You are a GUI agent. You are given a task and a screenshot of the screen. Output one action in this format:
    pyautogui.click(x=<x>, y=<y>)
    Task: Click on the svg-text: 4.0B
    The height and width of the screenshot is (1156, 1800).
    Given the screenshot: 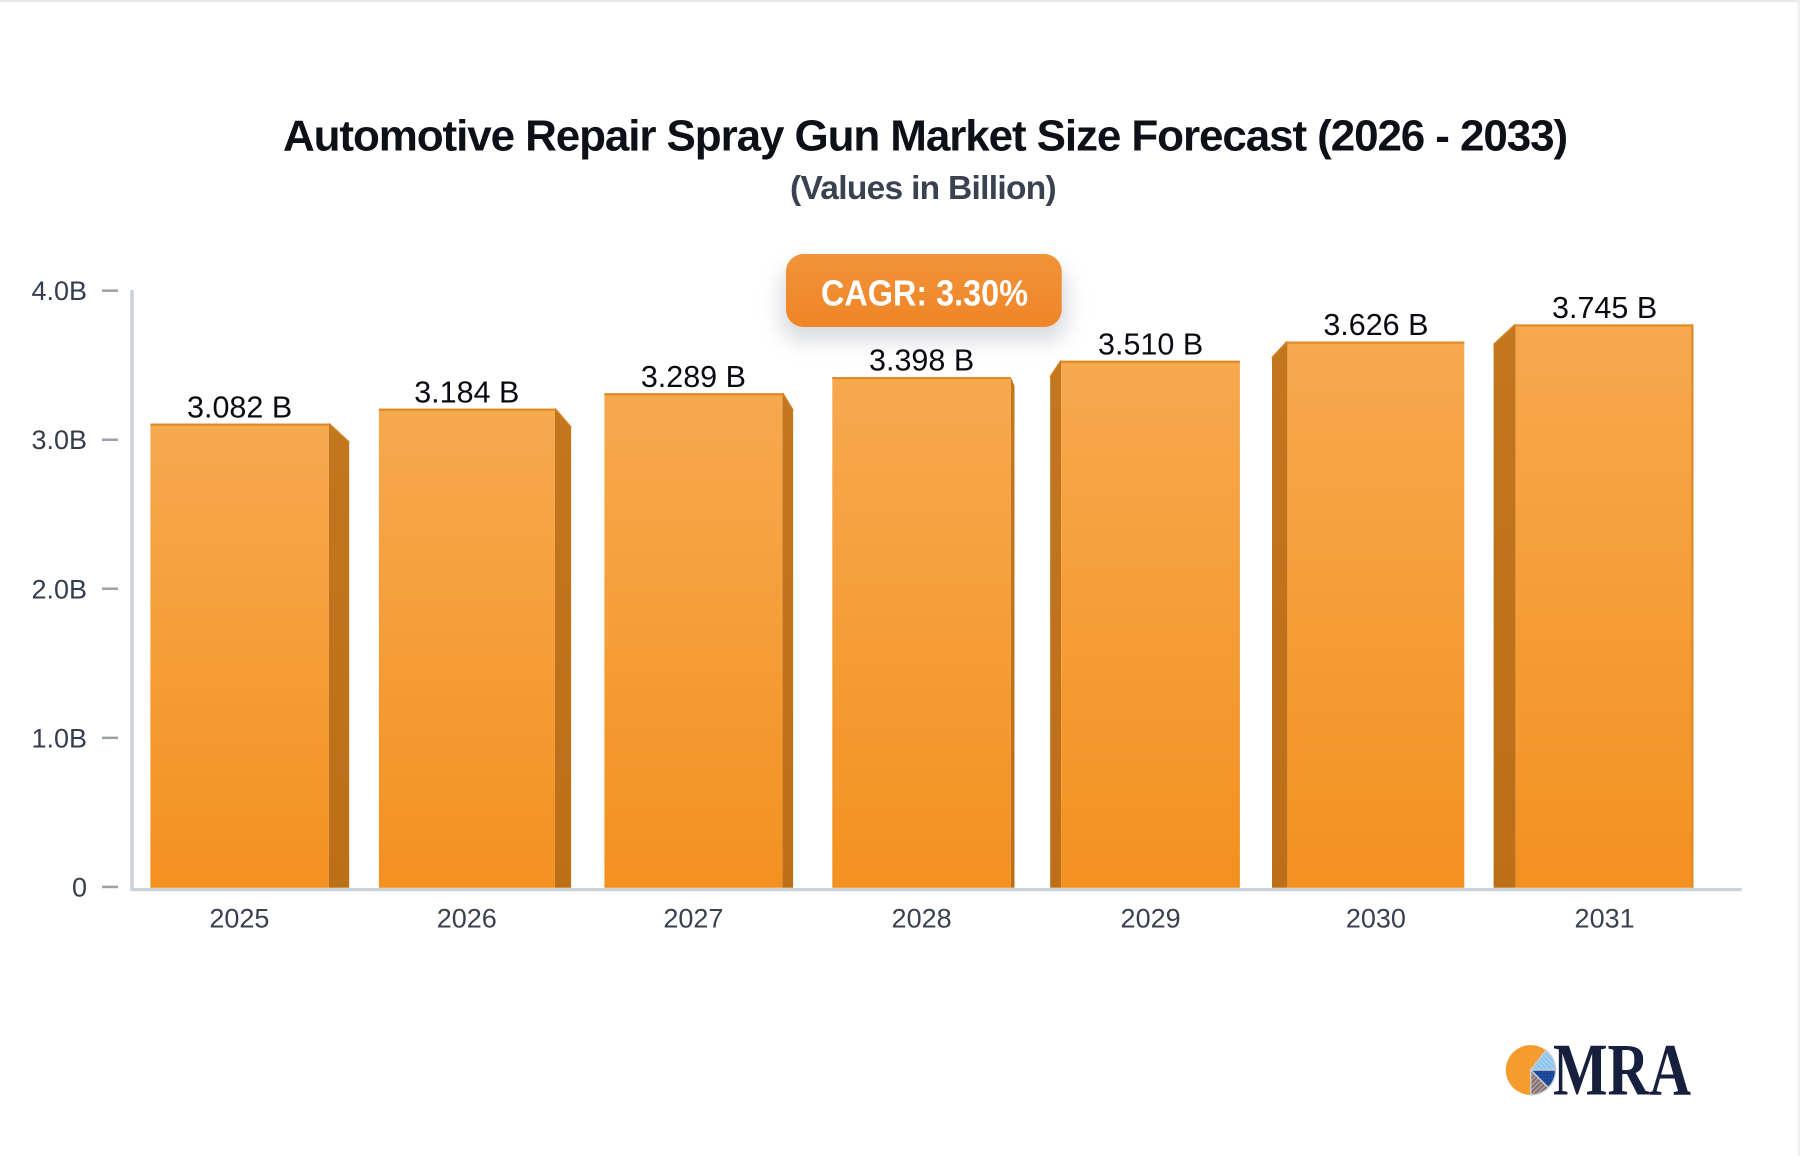 What is the action you would take?
    pyautogui.click(x=59, y=291)
    